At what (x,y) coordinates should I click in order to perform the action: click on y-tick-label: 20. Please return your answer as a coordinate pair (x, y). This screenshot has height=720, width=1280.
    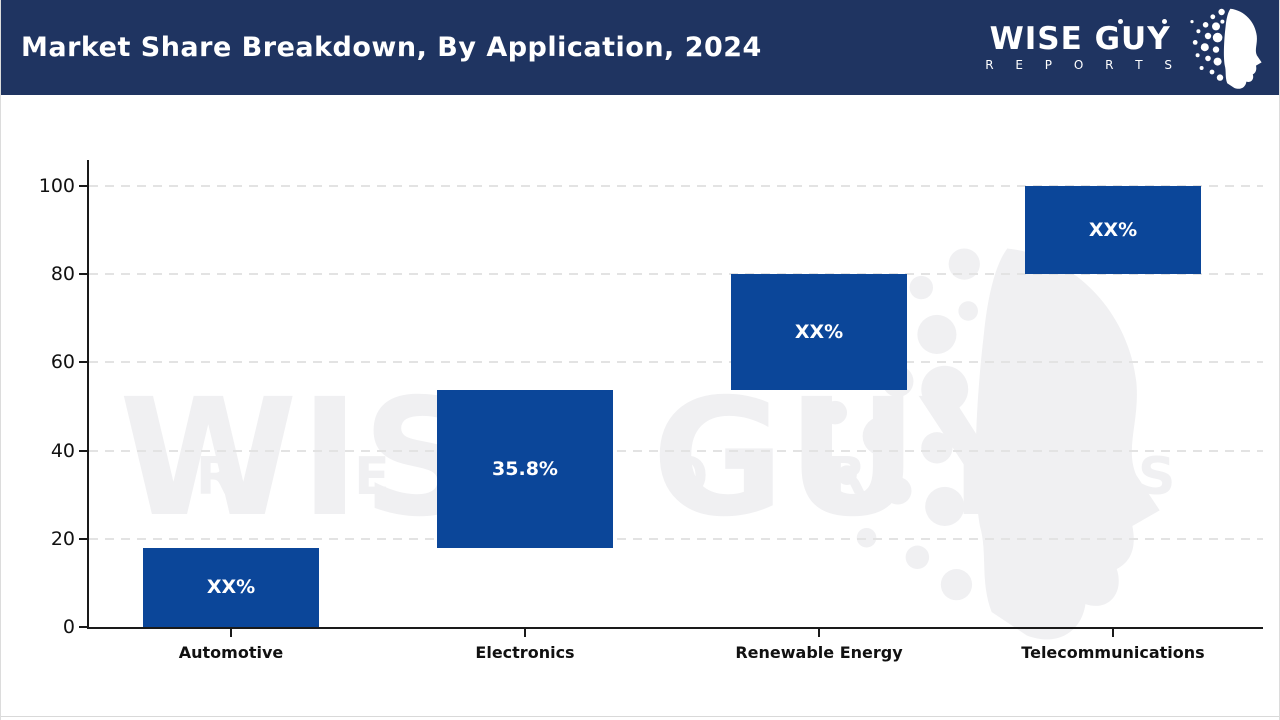
    Looking at the image, I should click on (62, 538).